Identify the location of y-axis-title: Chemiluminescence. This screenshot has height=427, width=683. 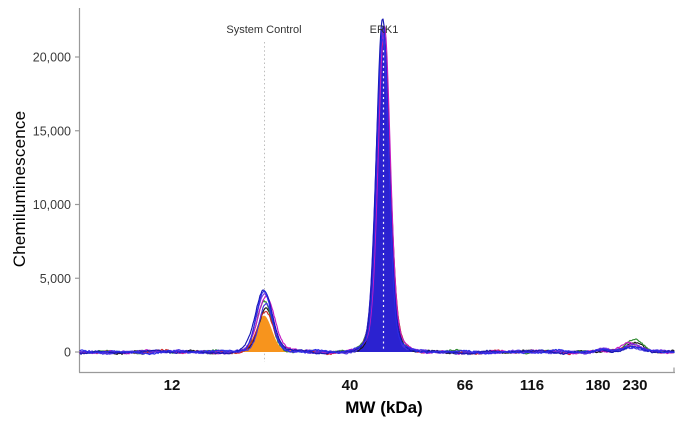
(19, 189).